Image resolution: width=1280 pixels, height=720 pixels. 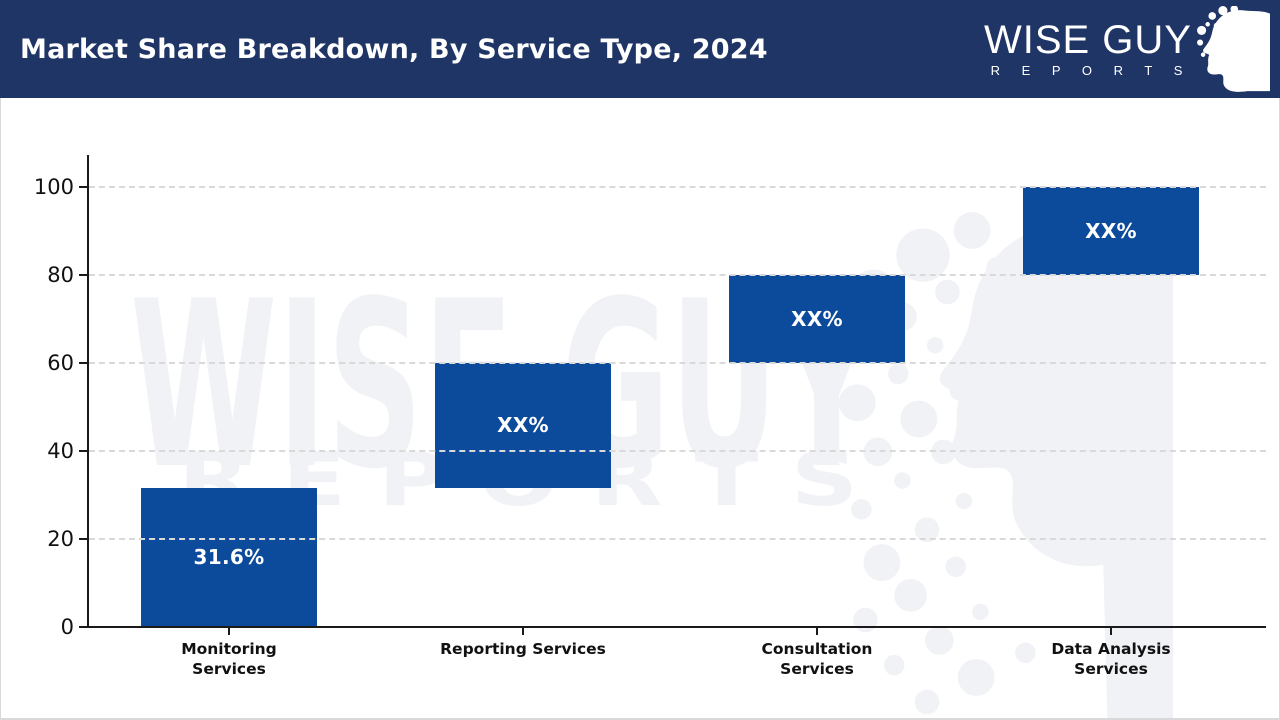 I want to click on bar-value-label: 31.6%, so click(x=229, y=557).